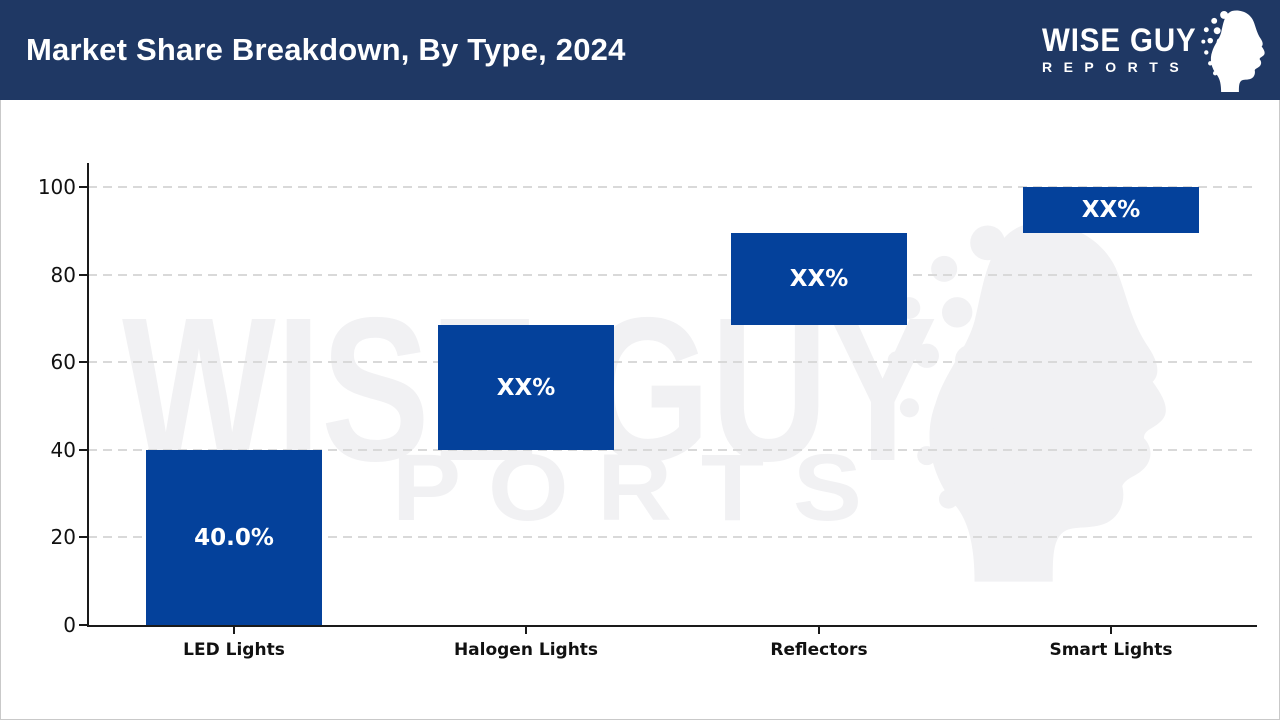 Image resolution: width=1280 pixels, height=720 pixels. I want to click on x-tick-reflectors, so click(819, 630).